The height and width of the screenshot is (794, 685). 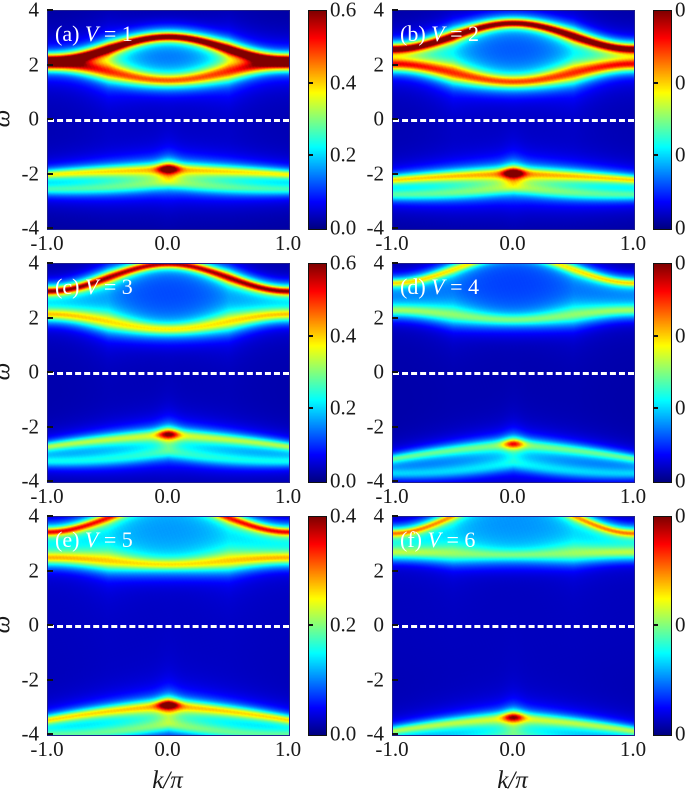 I want to click on panel-letter: (f), so click(x=411, y=539).